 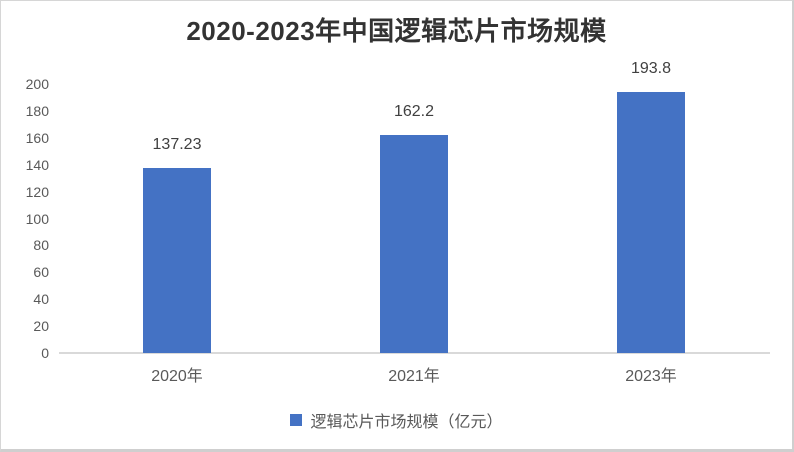 I want to click on chart-title: 2020-2023年中国逻辑芯片市场规模, so click(x=396, y=31).